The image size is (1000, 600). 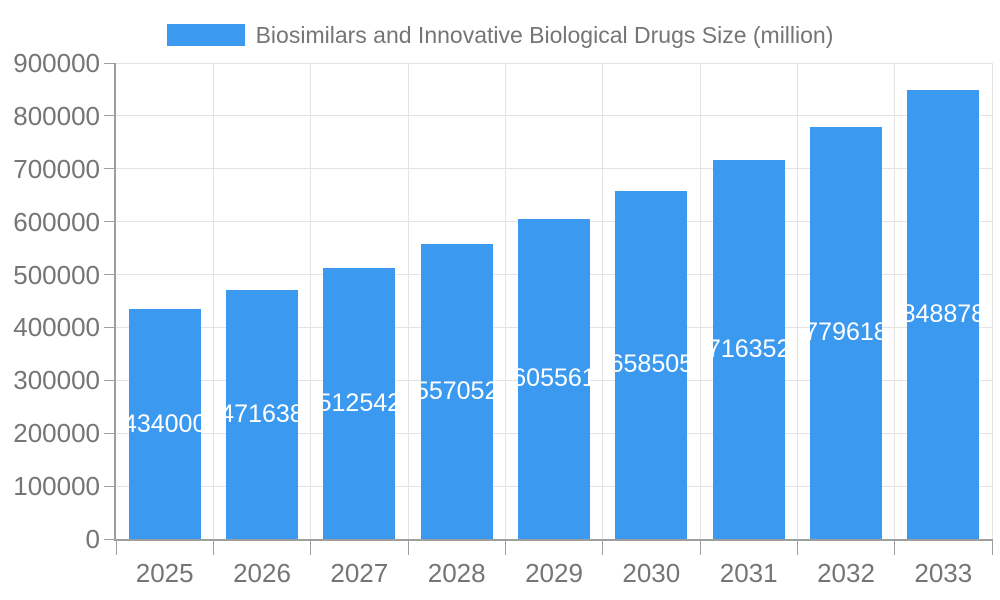 I want to click on x-tick-label: 2028, so click(x=456, y=573).